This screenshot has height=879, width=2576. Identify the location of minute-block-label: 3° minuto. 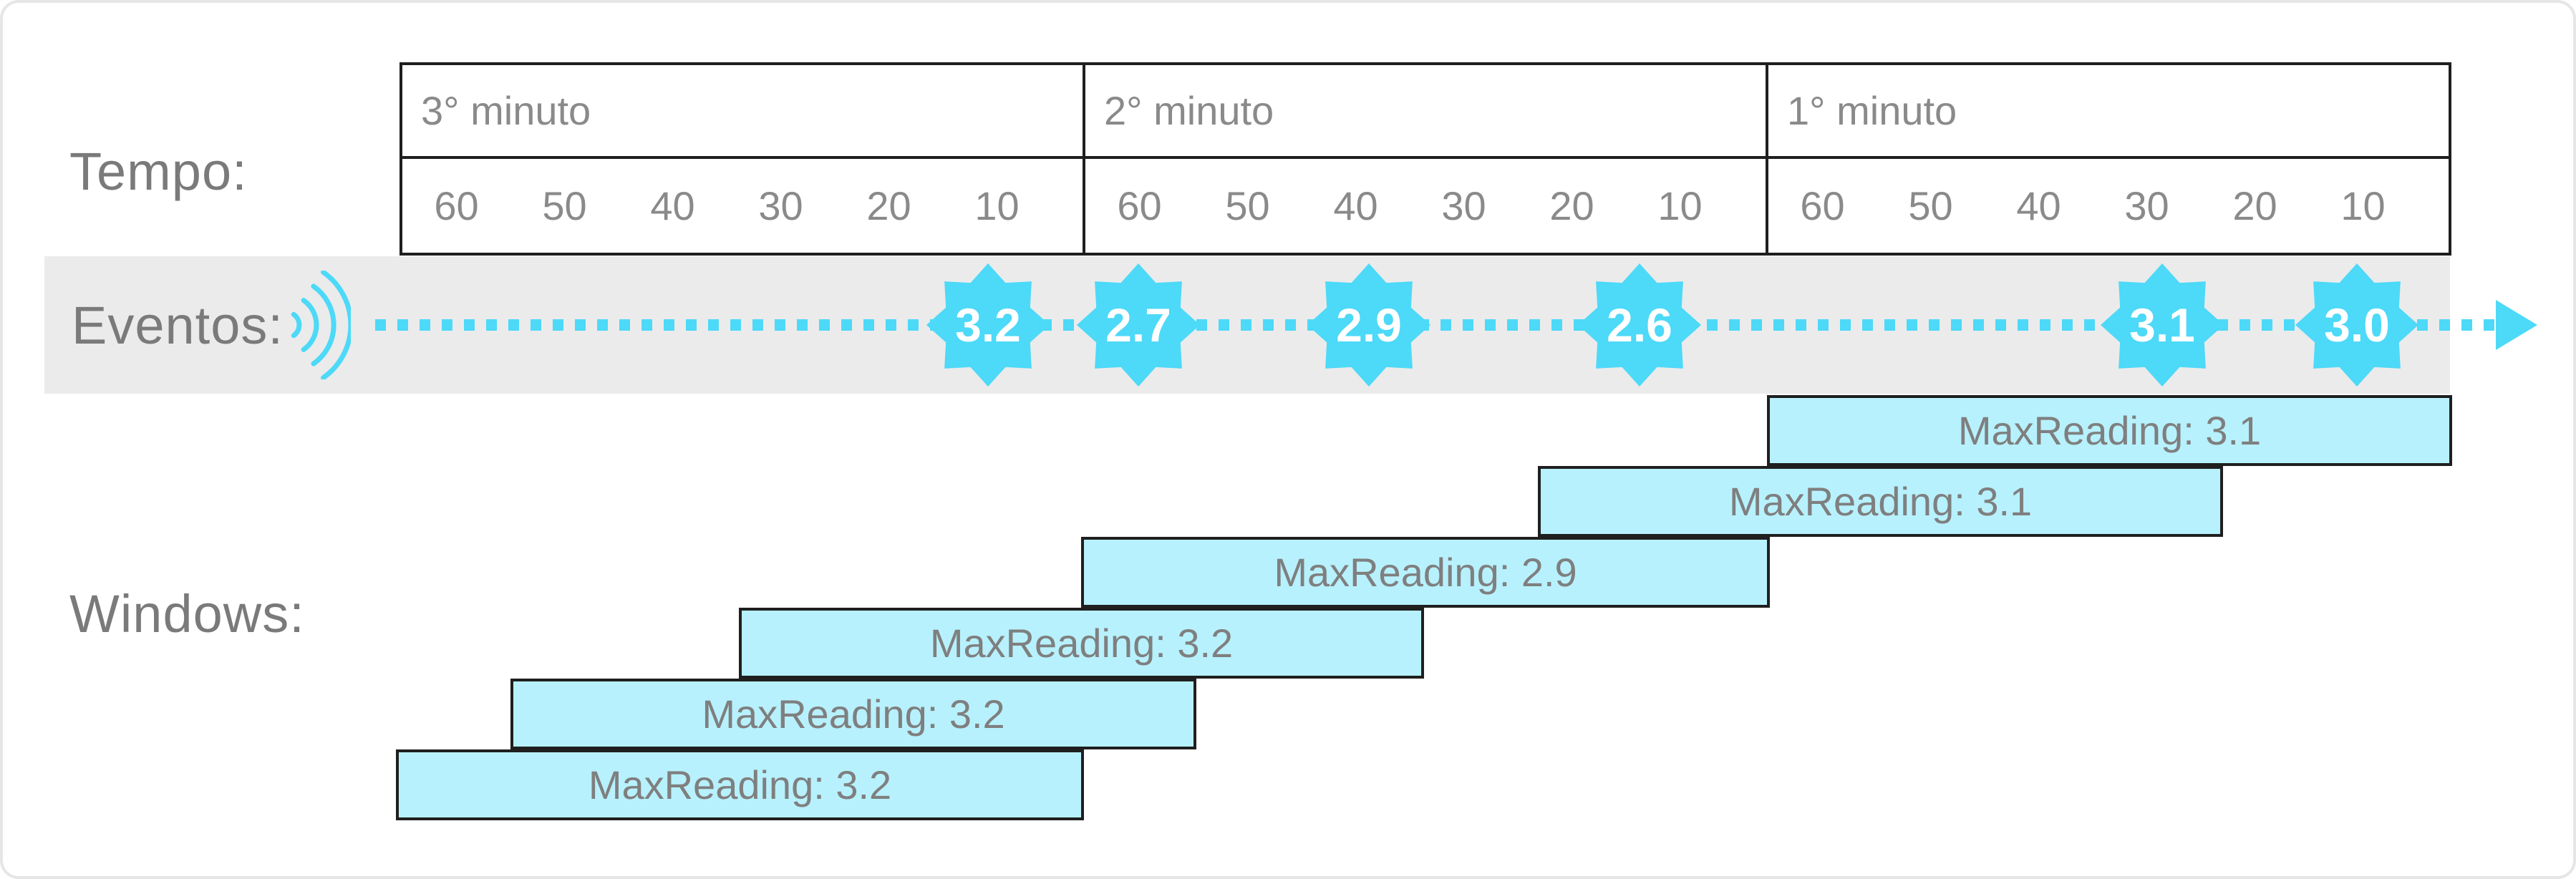
(743, 112).